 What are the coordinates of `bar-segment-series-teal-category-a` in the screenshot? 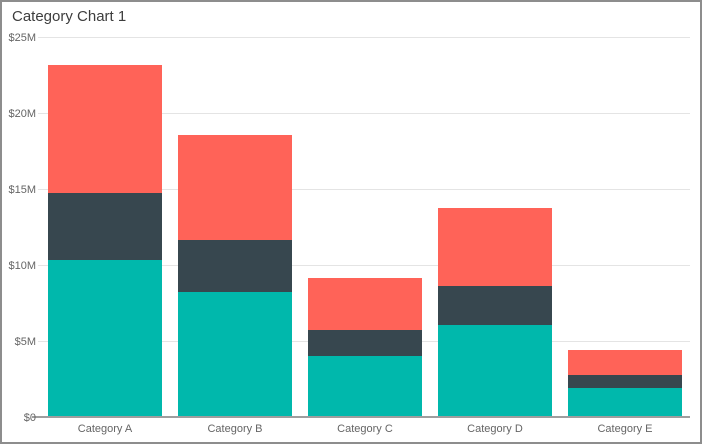 It's located at (105, 338).